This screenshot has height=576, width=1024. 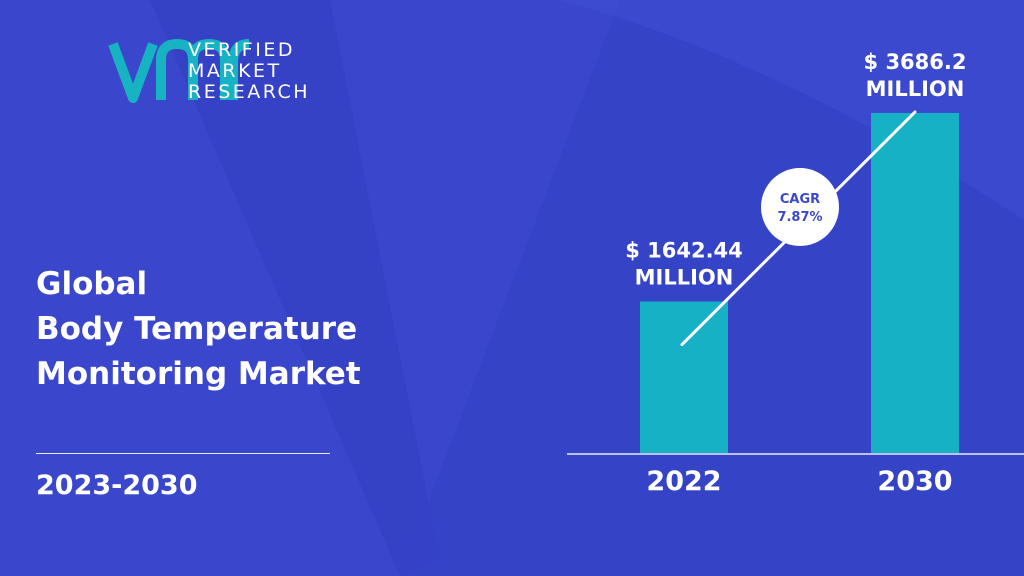 What do you see at coordinates (241, 50) in the screenshot?
I see `logo-line-1: VERIFIED` at bounding box center [241, 50].